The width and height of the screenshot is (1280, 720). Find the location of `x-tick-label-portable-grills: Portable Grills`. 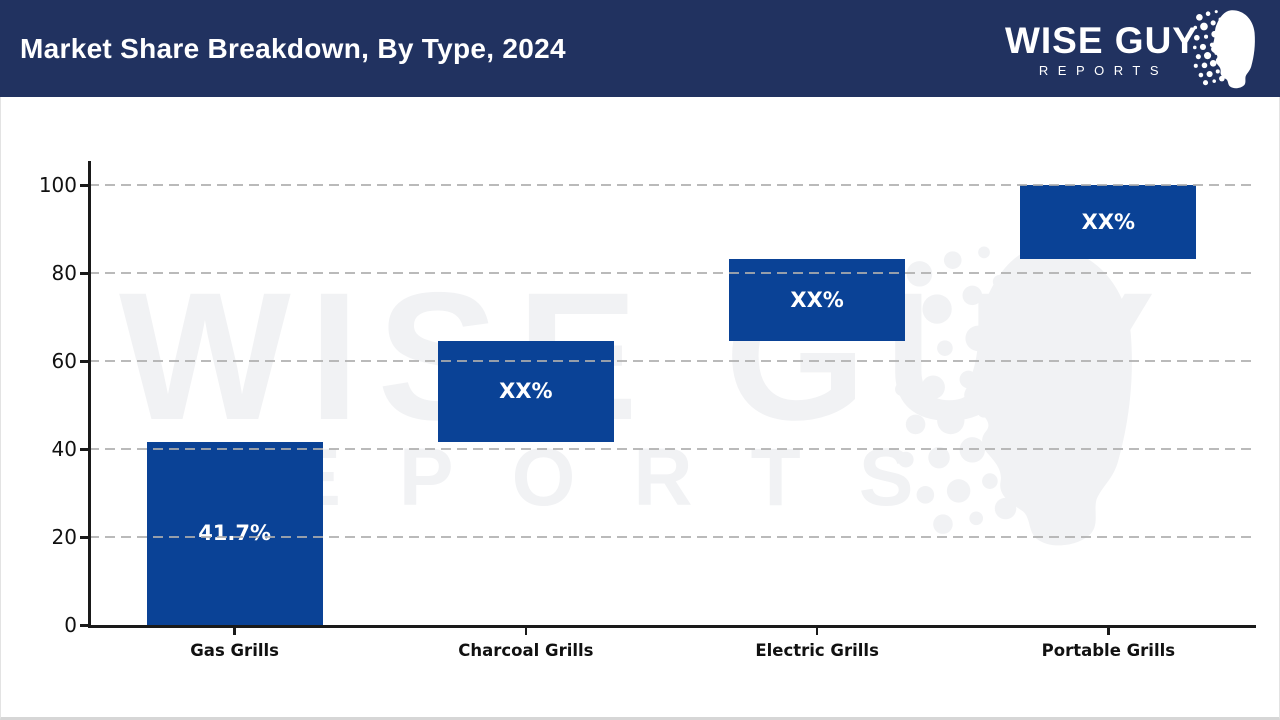

x-tick-label-portable-grills: Portable Grills is located at coordinates (1108, 650).